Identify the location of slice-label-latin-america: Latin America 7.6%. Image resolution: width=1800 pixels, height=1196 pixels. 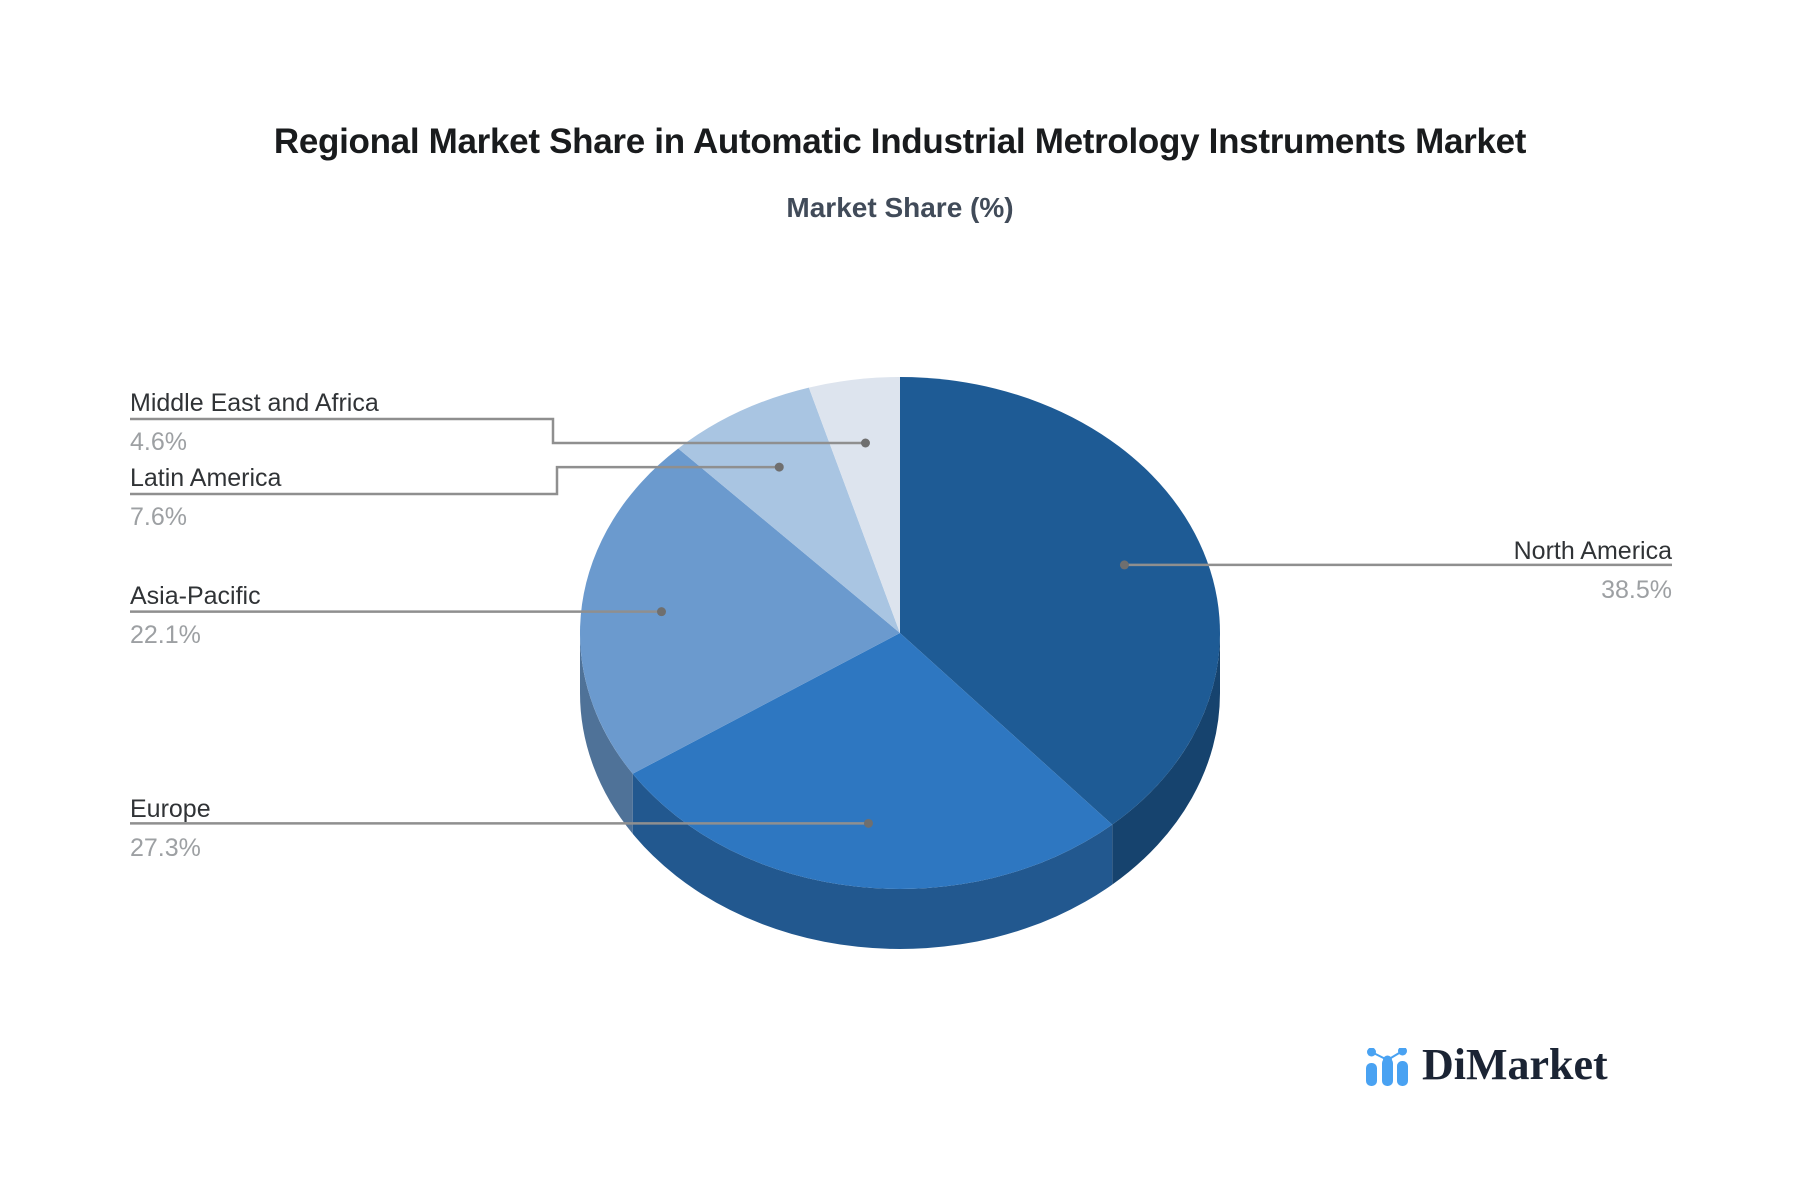
(205, 498).